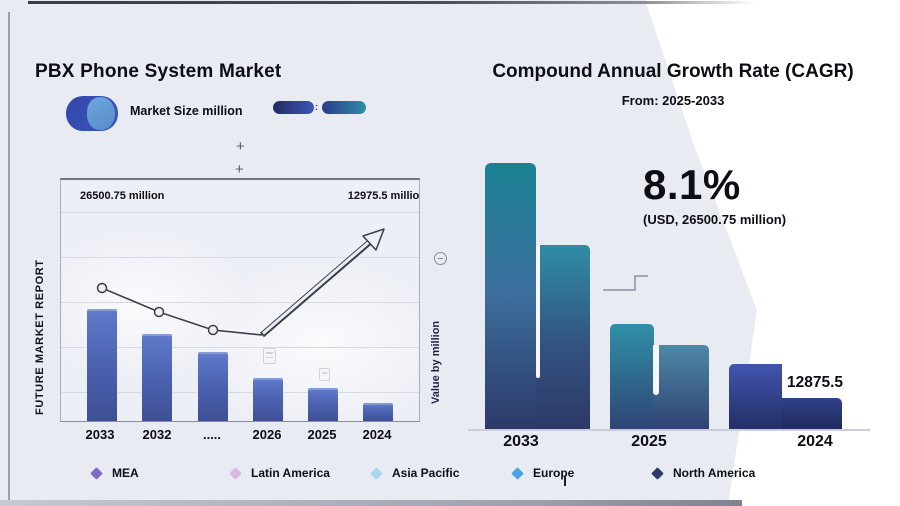  What do you see at coordinates (383, 196) in the screenshot?
I see `value-label-right: 12975.5 million` at bounding box center [383, 196].